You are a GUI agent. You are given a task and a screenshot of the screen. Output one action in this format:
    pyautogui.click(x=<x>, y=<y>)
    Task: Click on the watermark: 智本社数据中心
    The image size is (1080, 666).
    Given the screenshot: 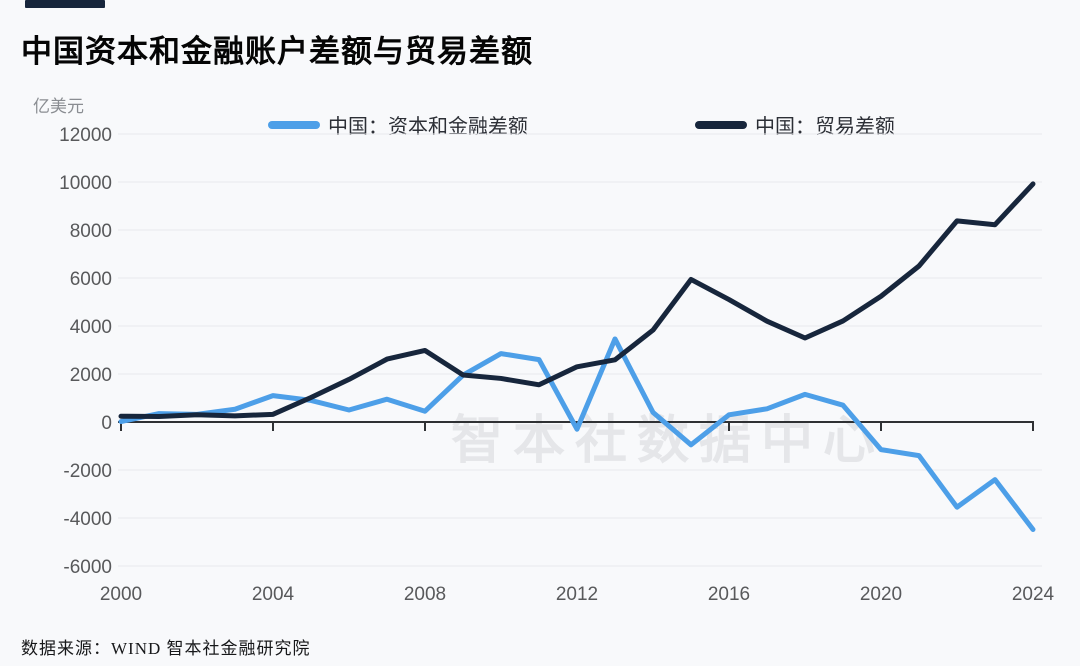 What is the action you would take?
    pyautogui.click(x=668, y=441)
    